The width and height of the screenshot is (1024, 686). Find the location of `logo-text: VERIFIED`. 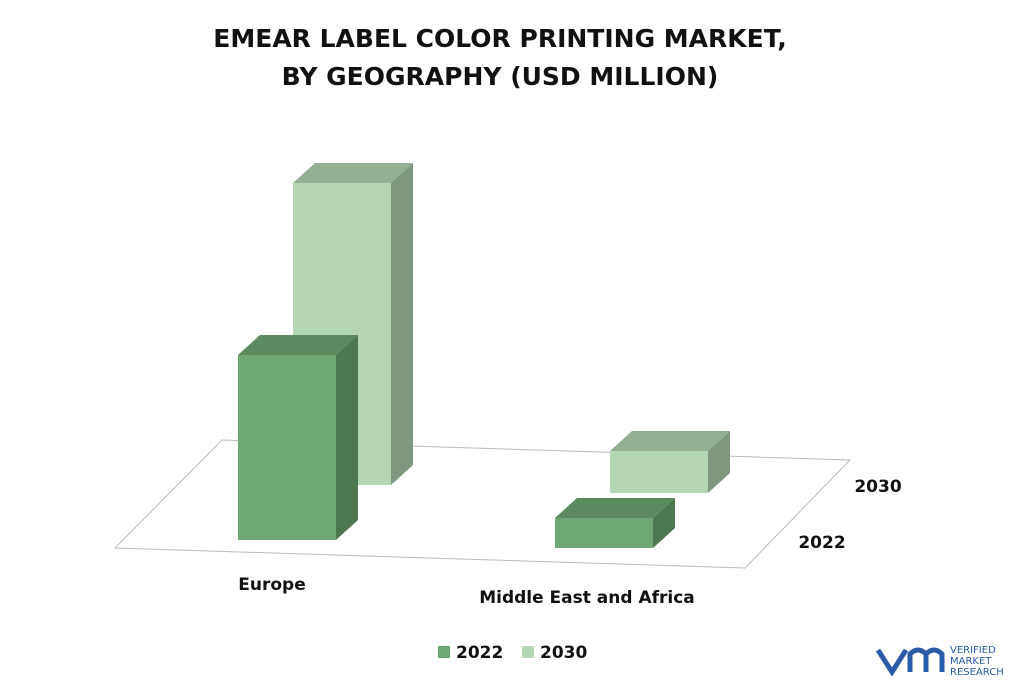

logo-text: VERIFIED is located at coordinates (973, 650).